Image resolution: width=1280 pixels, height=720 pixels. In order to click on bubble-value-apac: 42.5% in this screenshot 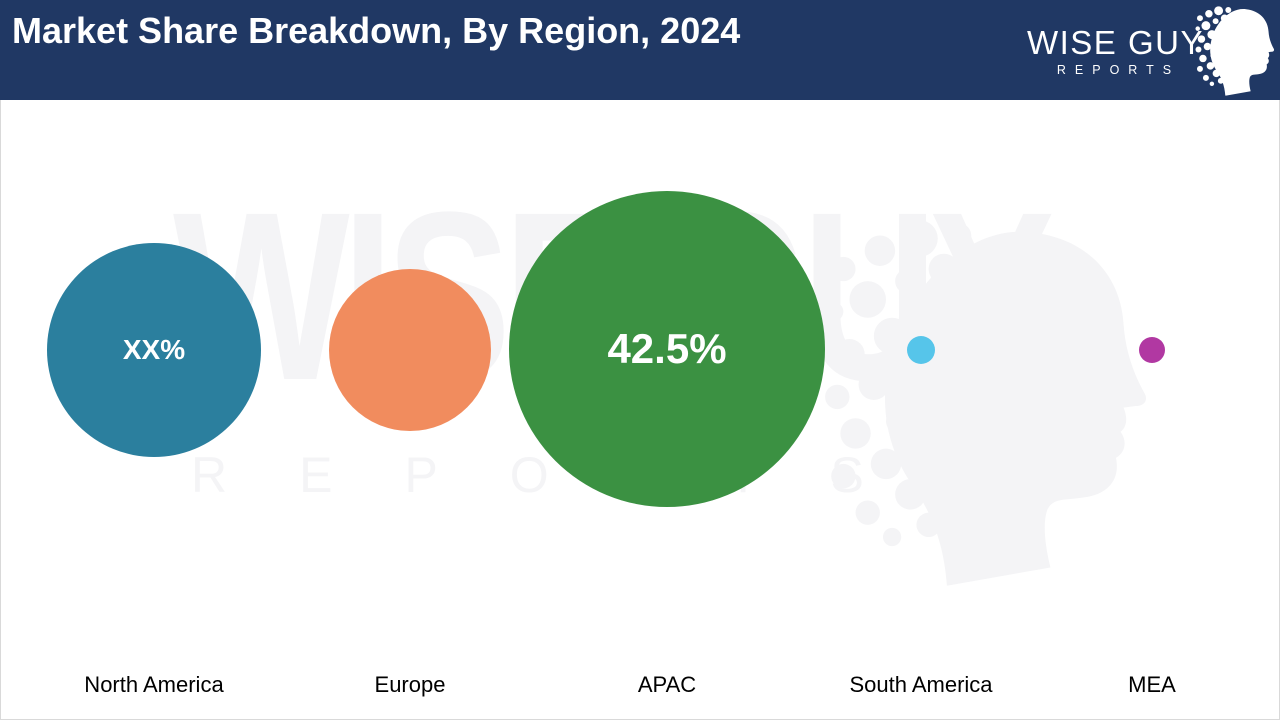, I will do `click(667, 348)`.